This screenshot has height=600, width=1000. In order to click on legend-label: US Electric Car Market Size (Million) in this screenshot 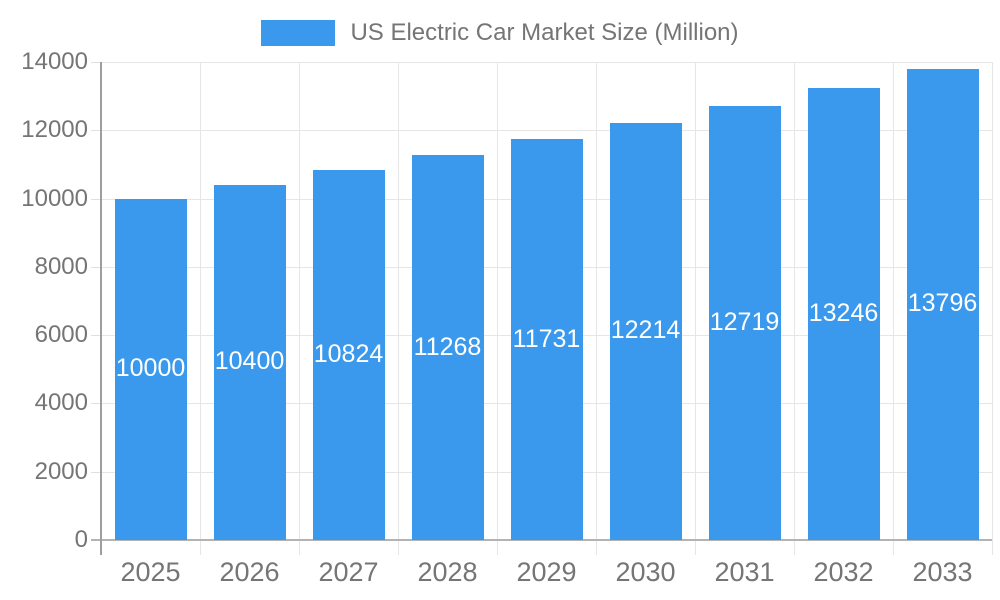, I will do `click(544, 32)`.